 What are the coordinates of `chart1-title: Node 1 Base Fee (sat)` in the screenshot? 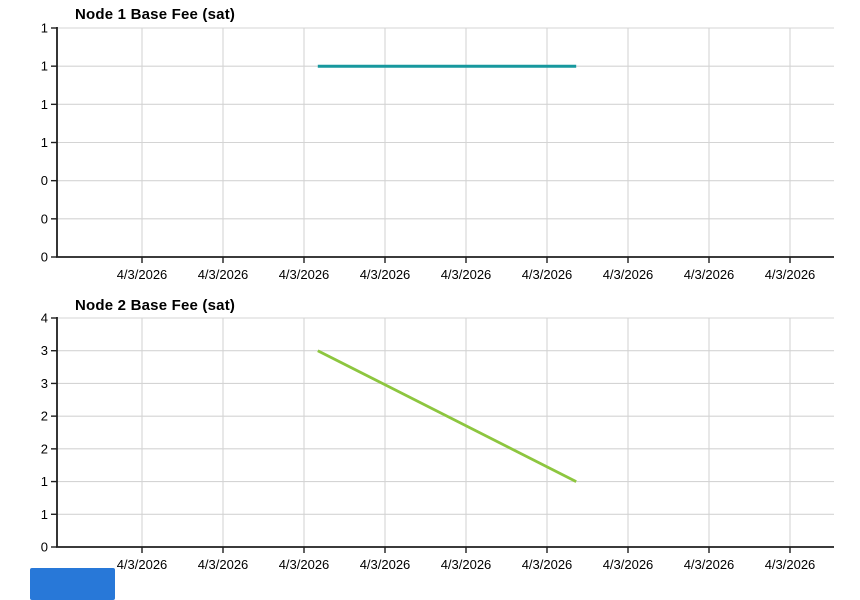 It's located at (155, 14).